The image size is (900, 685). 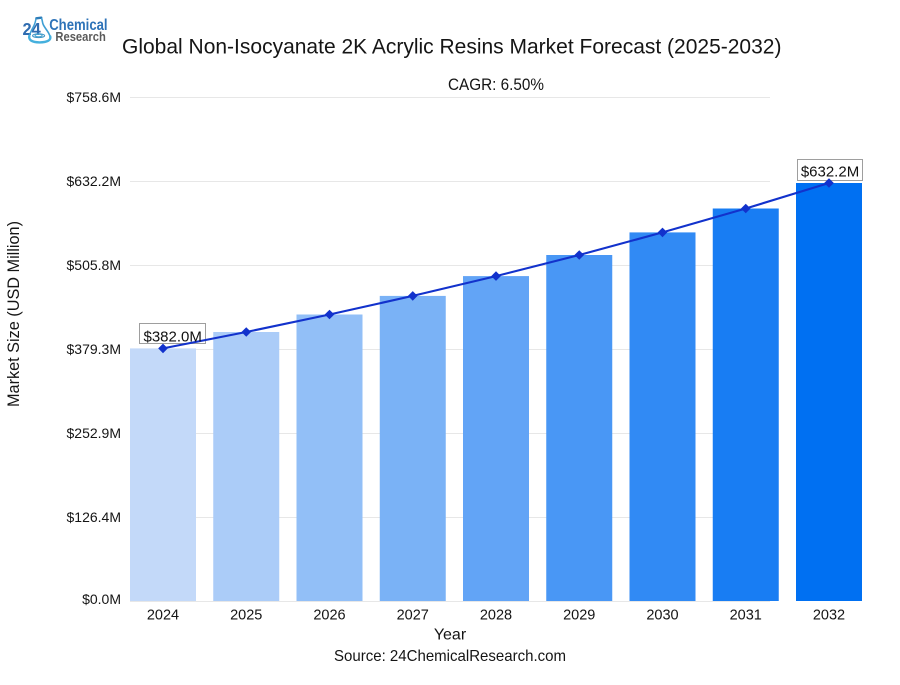 What do you see at coordinates (163, 616) in the screenshot?
I see `svg-text: 2024` at bounding box center [163, 616].